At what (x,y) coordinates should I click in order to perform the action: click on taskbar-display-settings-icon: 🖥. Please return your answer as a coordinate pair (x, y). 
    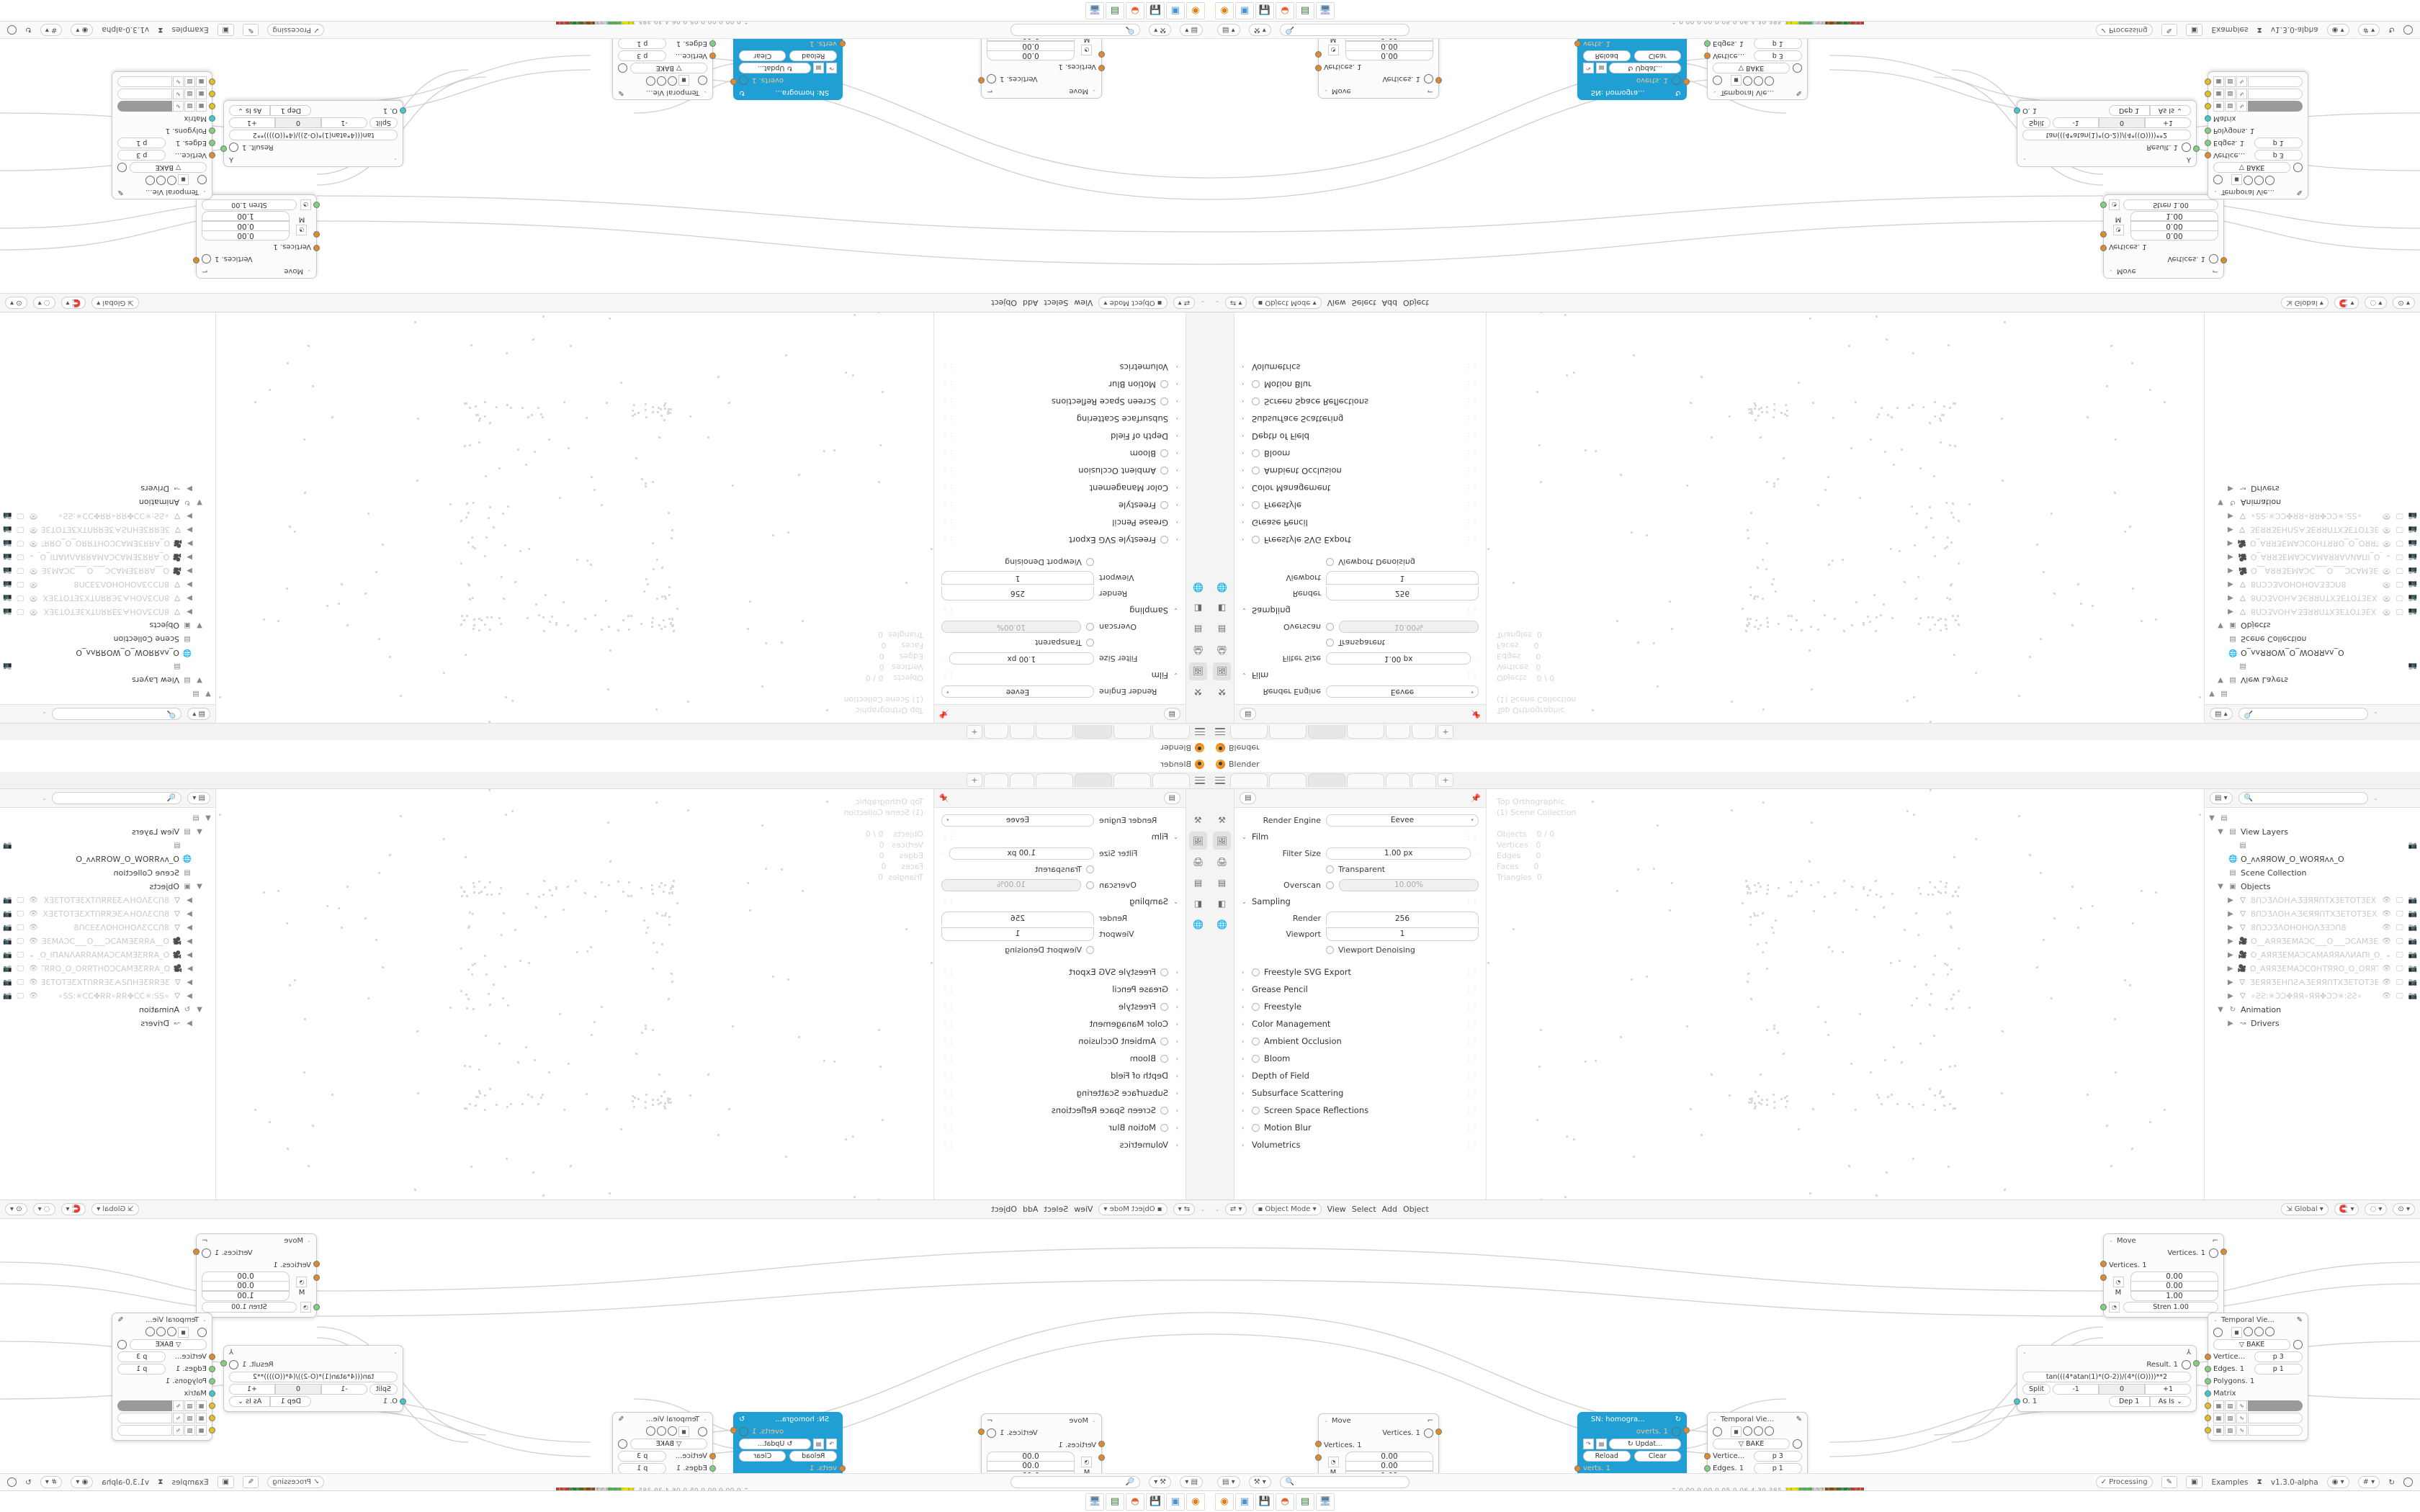
    Looking at the image, I should click on (1094, 10).